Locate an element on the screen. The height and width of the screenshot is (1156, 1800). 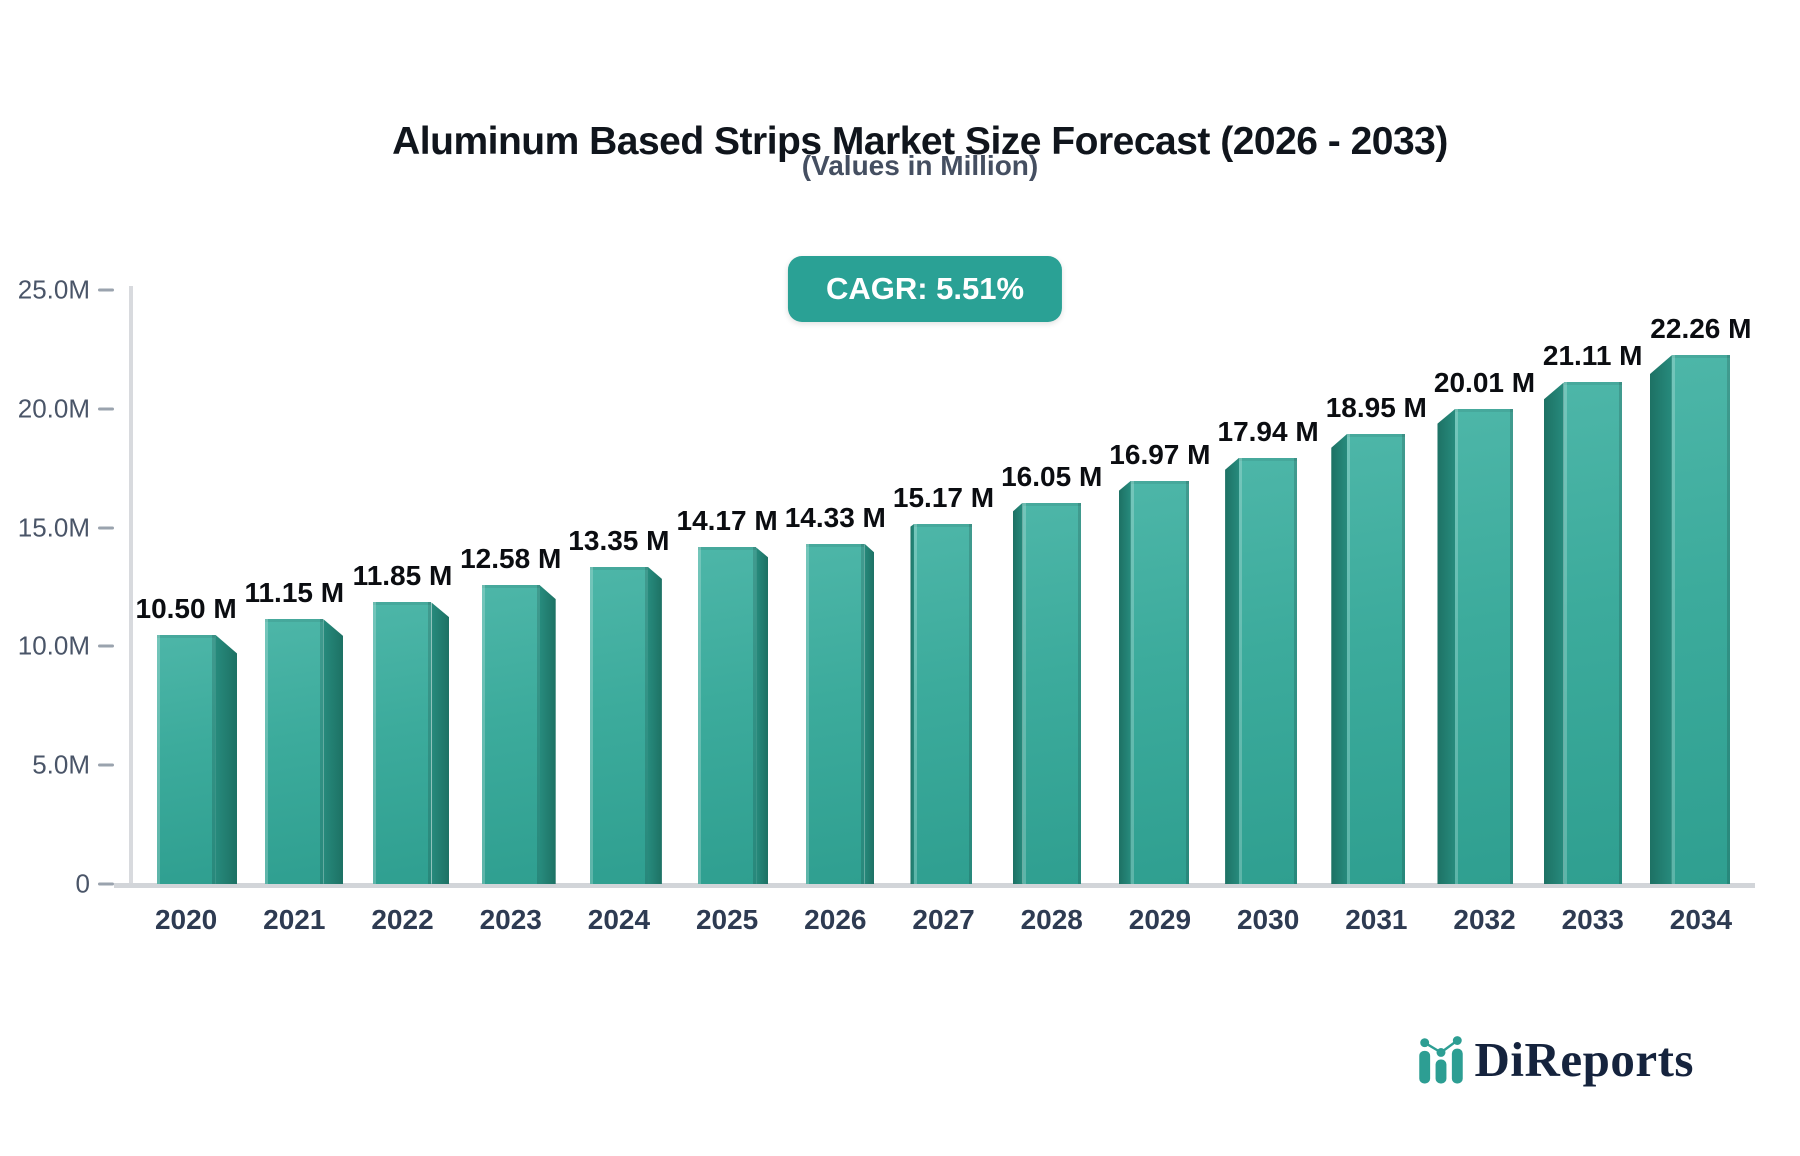
direports-logo: DiReports is located at coordinates (1556, 1059).